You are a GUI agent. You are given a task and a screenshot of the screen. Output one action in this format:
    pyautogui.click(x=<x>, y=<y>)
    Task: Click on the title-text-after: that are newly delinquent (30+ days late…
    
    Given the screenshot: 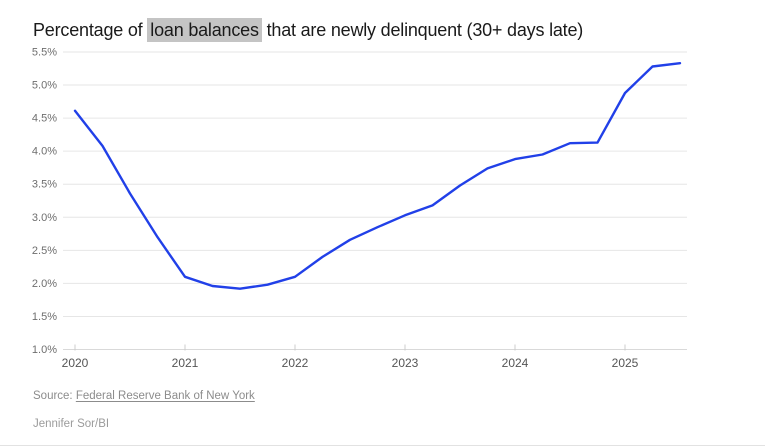 What is the action you would take?
    pyautogui.click(x=422, y=30)
    